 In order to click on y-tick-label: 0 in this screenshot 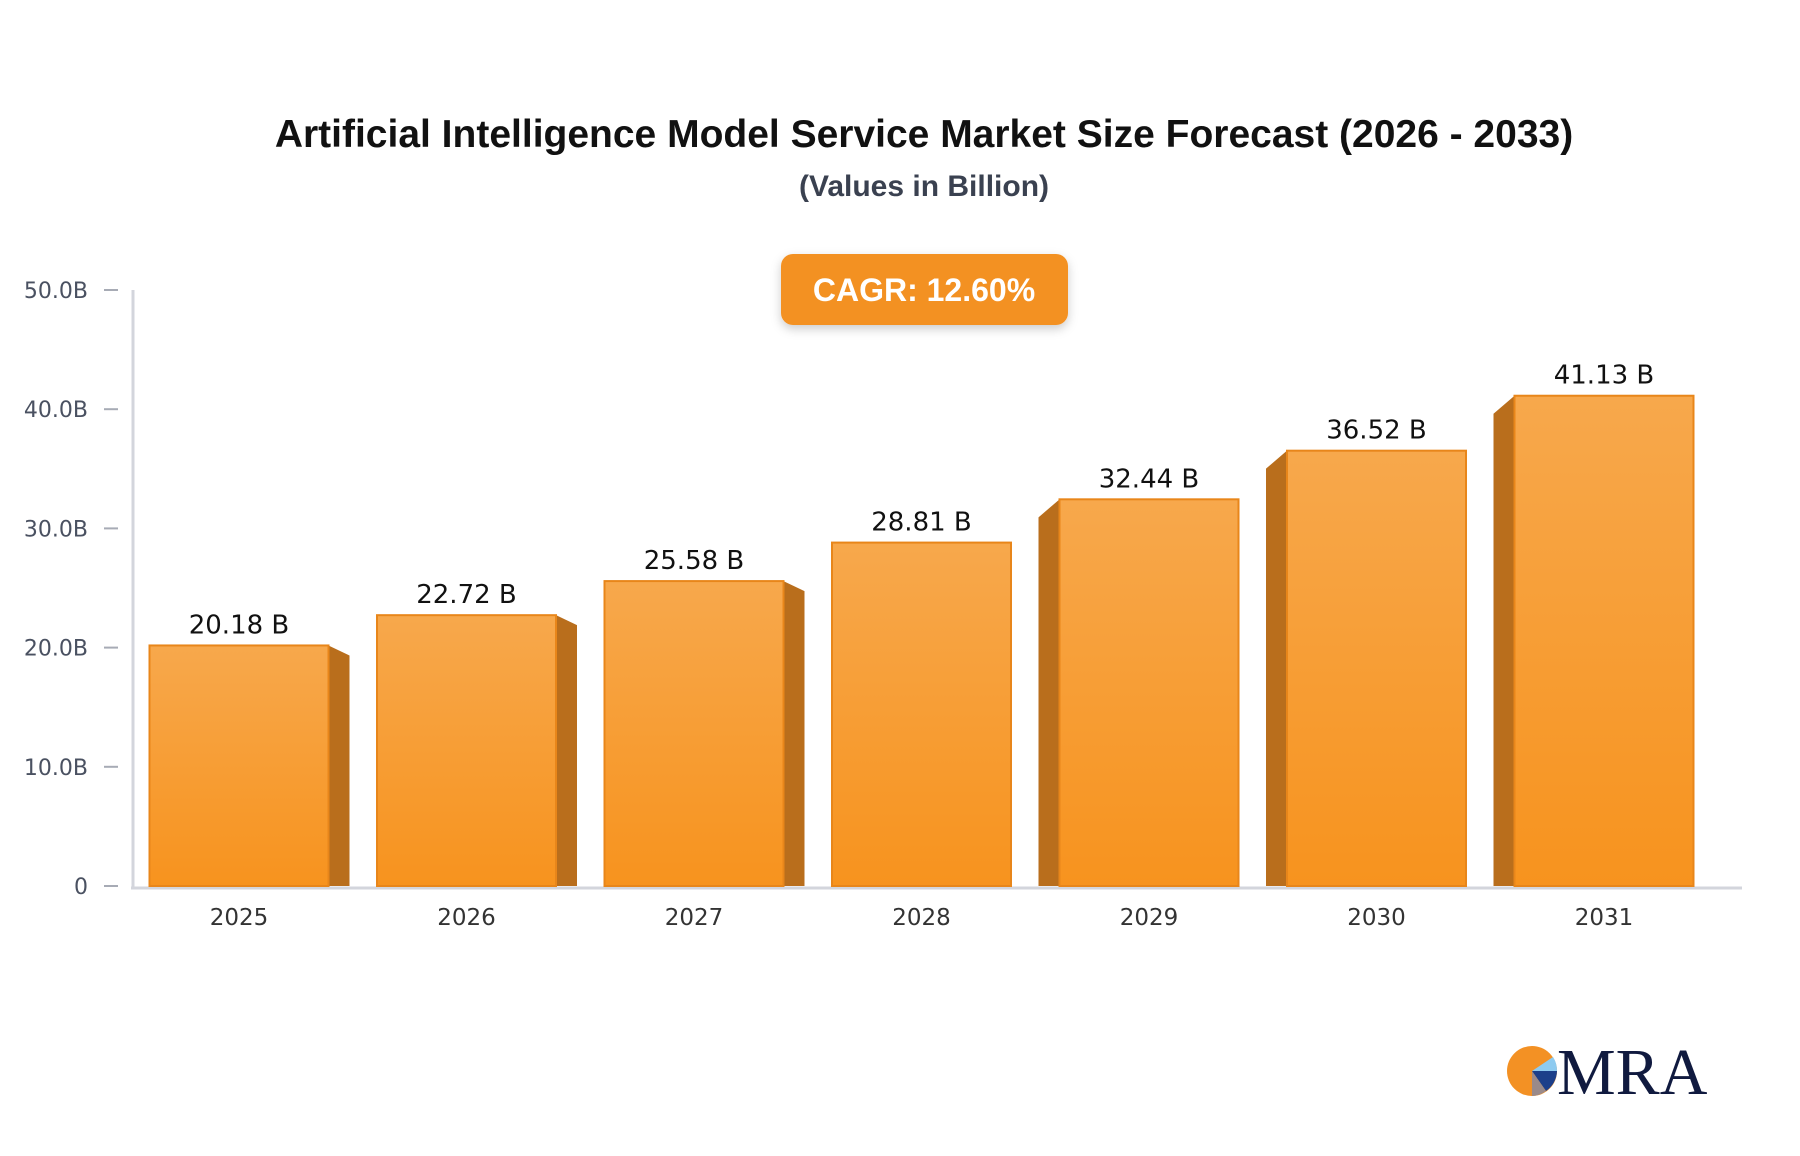, I will do `click(81, 887)`.